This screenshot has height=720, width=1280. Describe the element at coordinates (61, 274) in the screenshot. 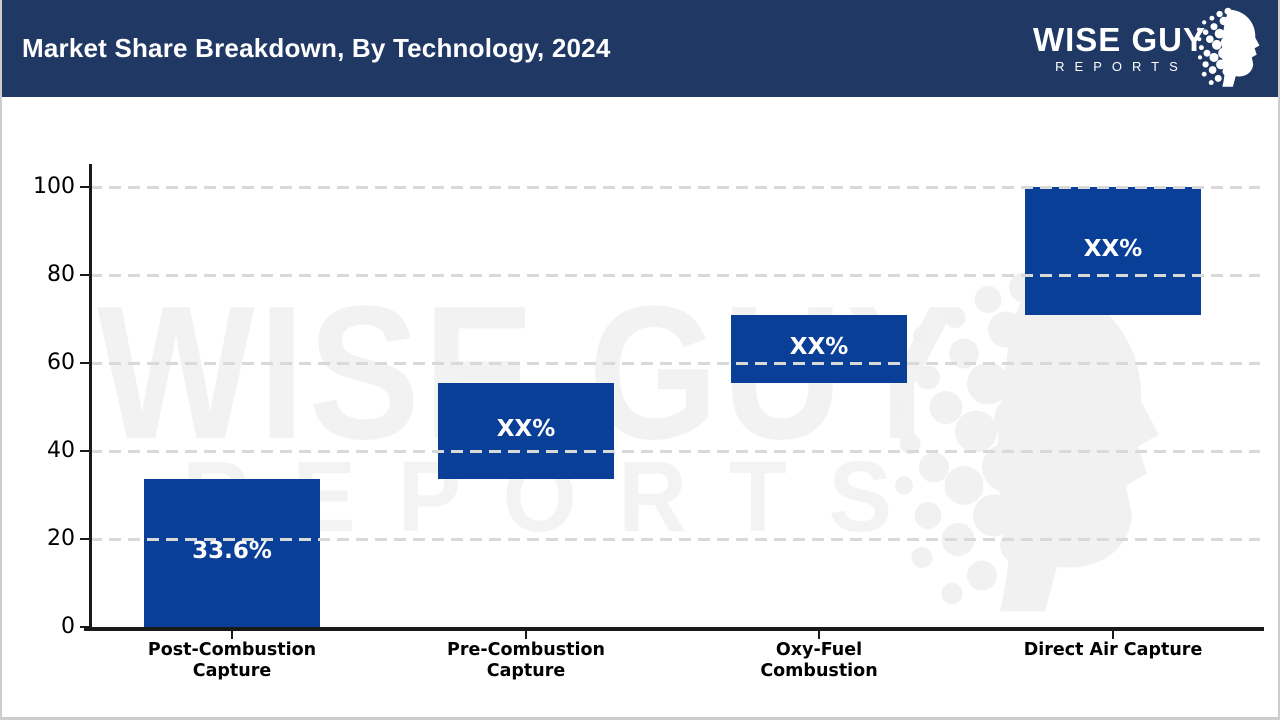

I see `y-tick-label: 80` at that location.